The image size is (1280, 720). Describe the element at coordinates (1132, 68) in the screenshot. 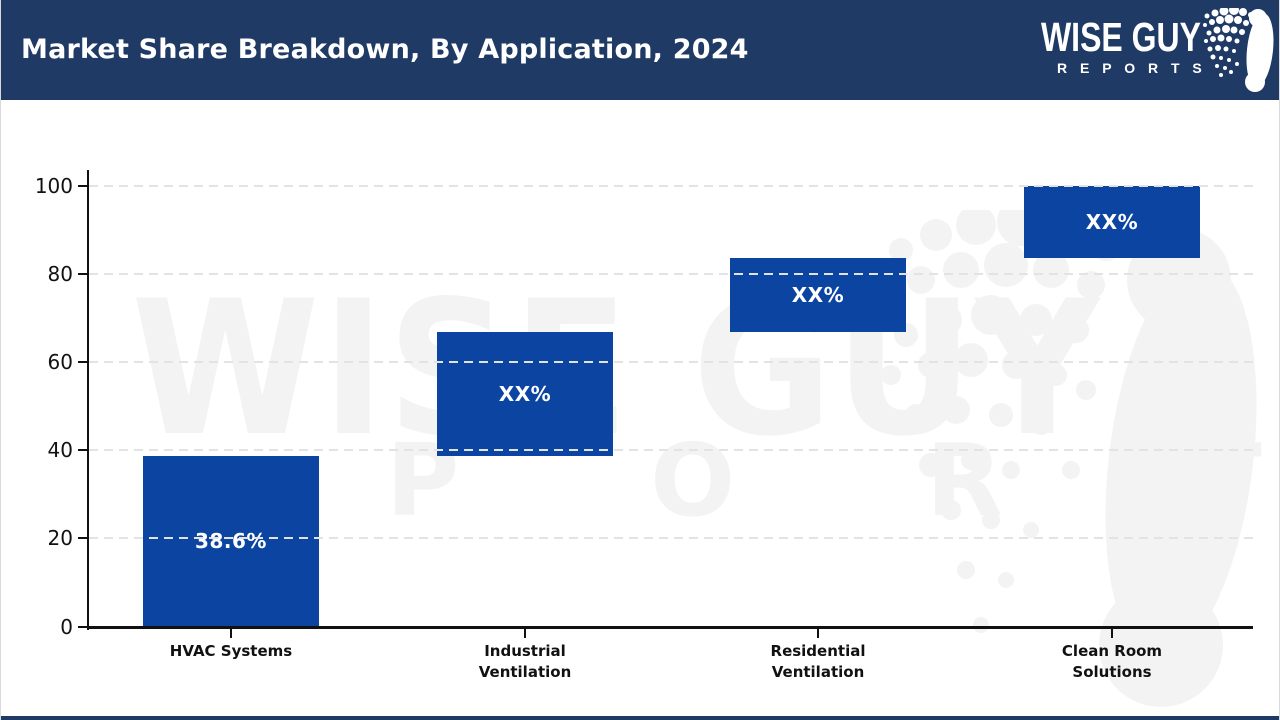

I see `brand-subtitle: R E P O R T S` at that location.